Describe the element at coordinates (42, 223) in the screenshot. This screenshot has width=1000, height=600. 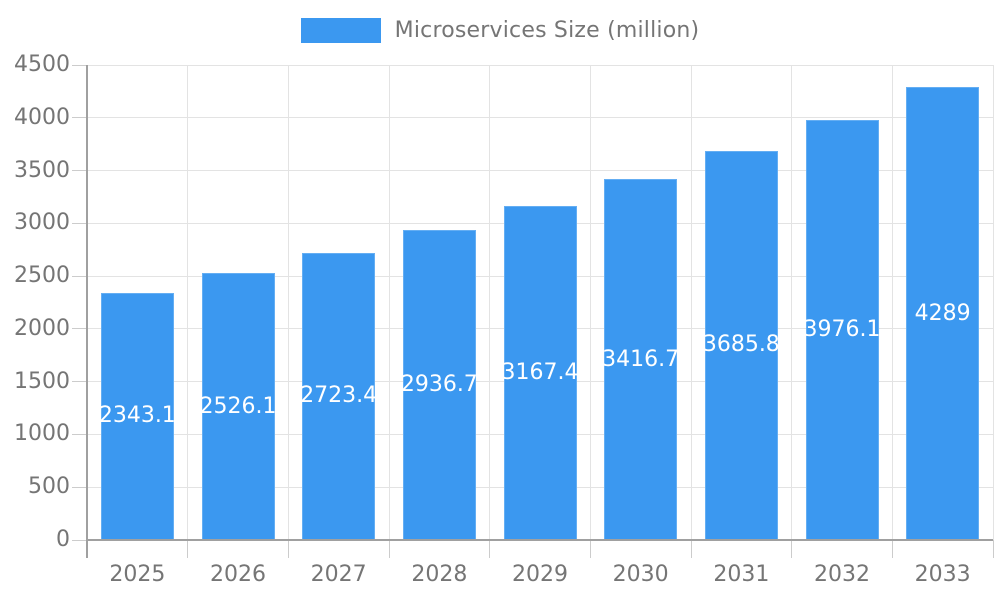
I see `y-axis-label: 3000` at that location.